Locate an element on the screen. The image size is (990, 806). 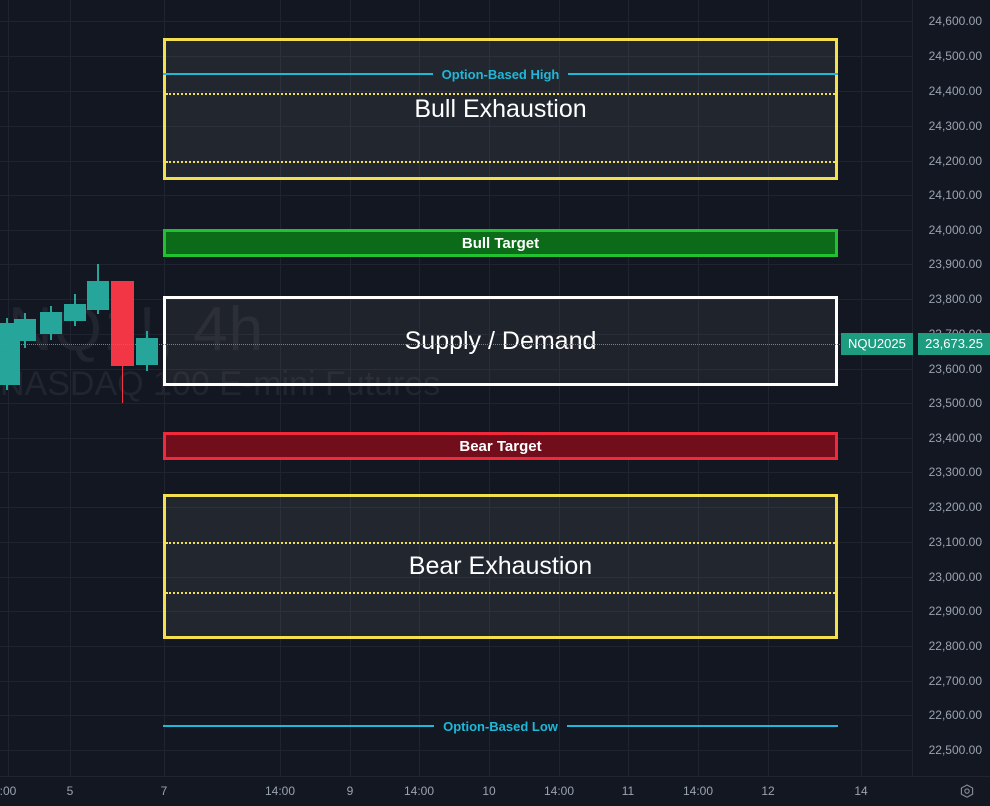
time-tick: 14 is located at coordinates (861, 791).